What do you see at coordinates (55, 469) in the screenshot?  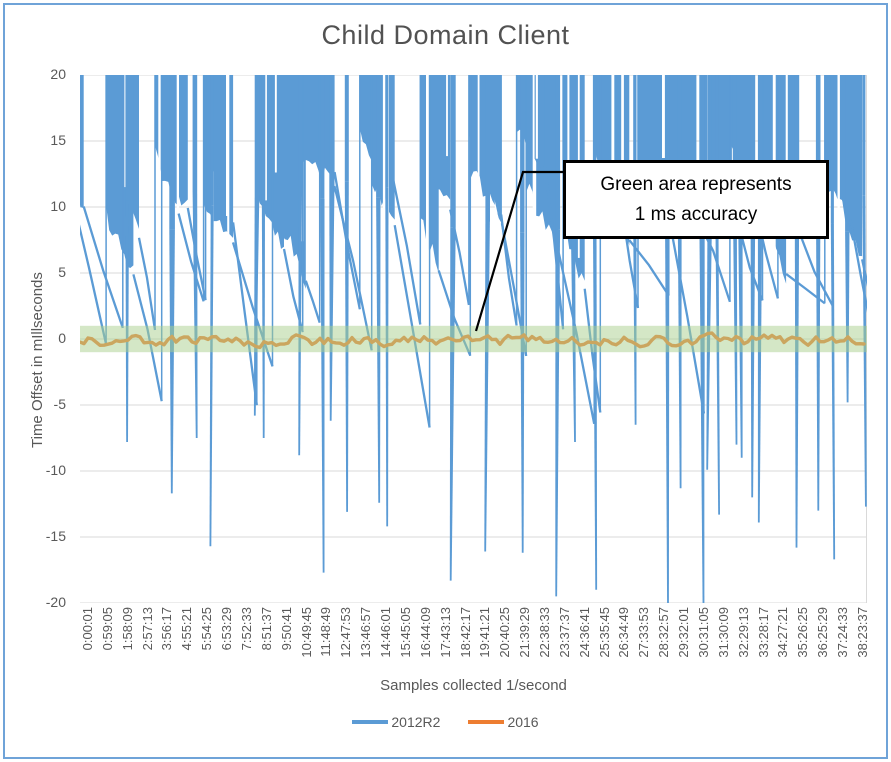 I see `y-tick-label: -10` at bounding box center [55, 469].